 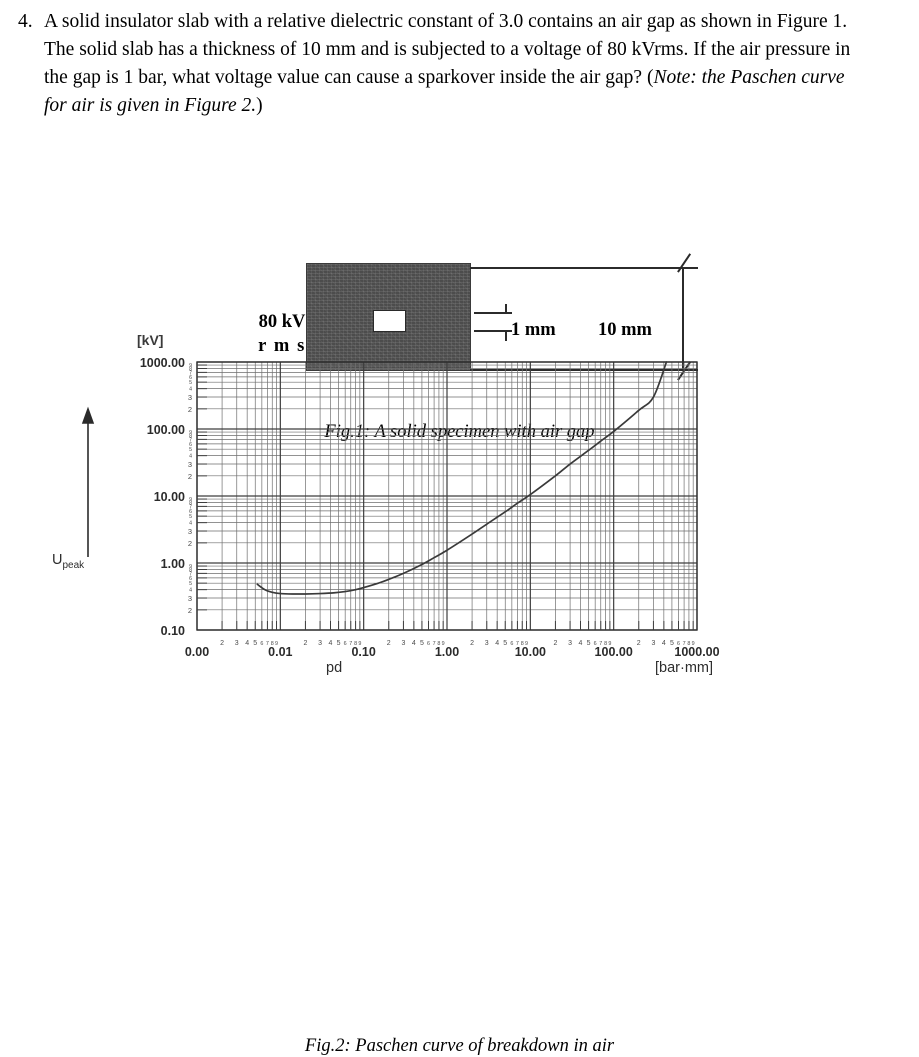 I want to click on y-axis-unit-label: [kV], so click(x=150, y=340).